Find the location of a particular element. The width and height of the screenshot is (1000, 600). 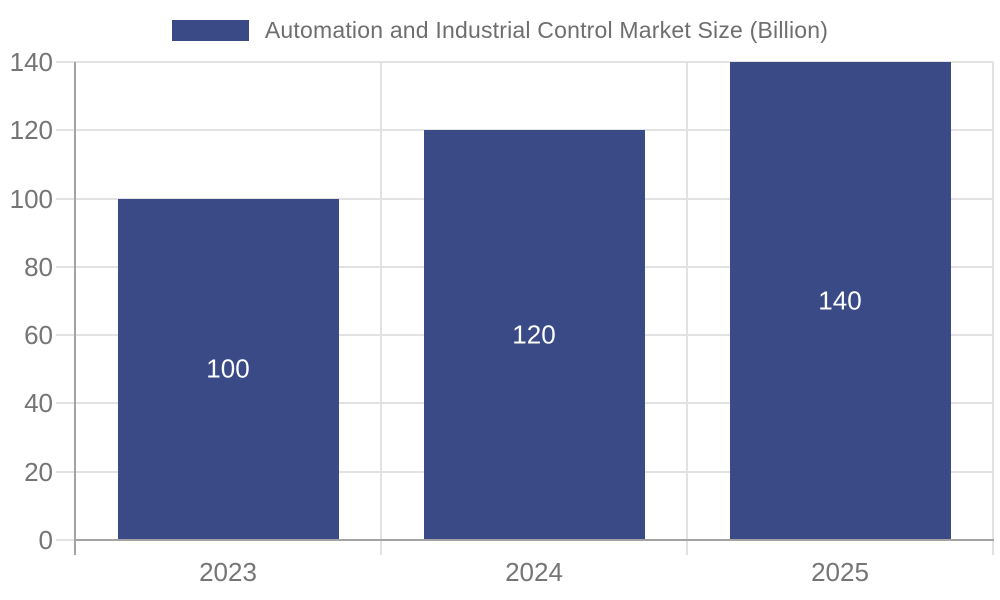

y-axis-tick-label: 20 is located at coordinates (38, 471).